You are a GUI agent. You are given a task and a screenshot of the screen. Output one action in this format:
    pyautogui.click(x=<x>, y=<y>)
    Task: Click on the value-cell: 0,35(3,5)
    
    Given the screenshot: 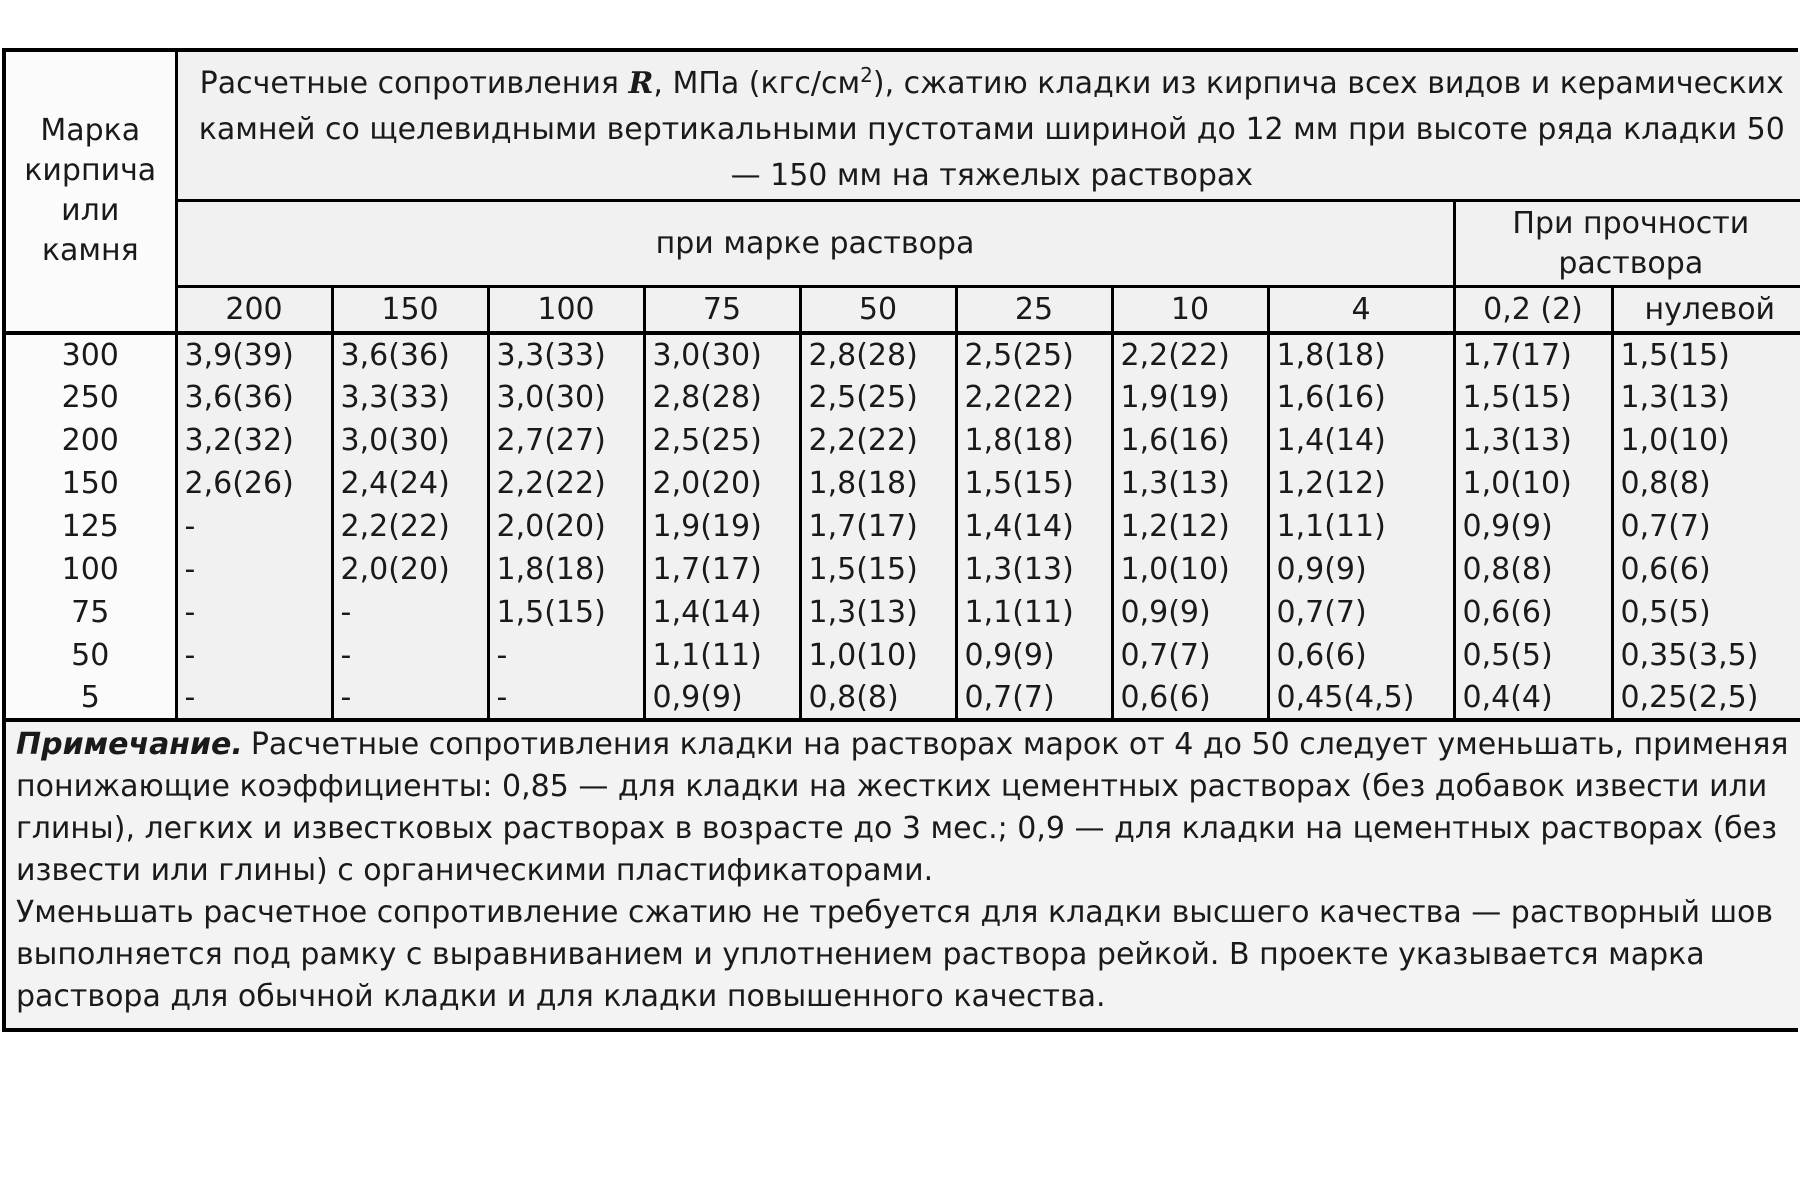 What is the action you would take?
    pyautogui.click(x=1705, y=655)
    